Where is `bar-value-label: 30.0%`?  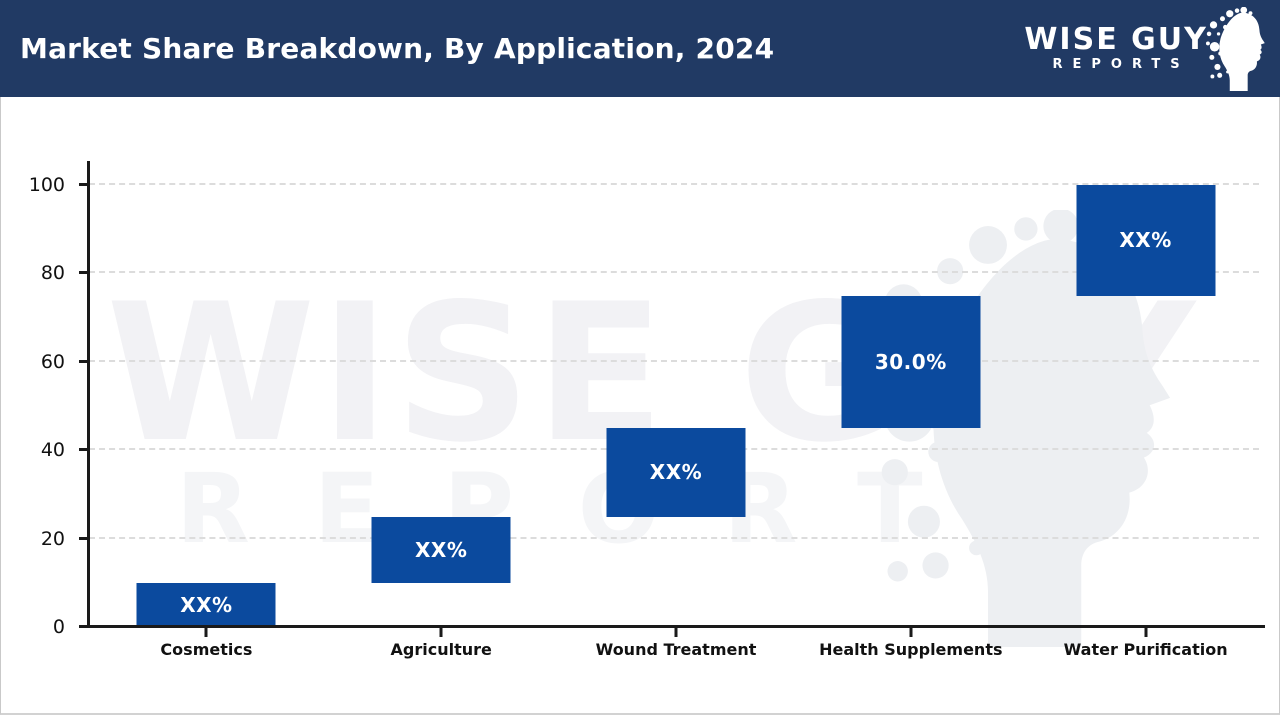
bar-value-label: 30.0% is located at coordinates (910, 361).